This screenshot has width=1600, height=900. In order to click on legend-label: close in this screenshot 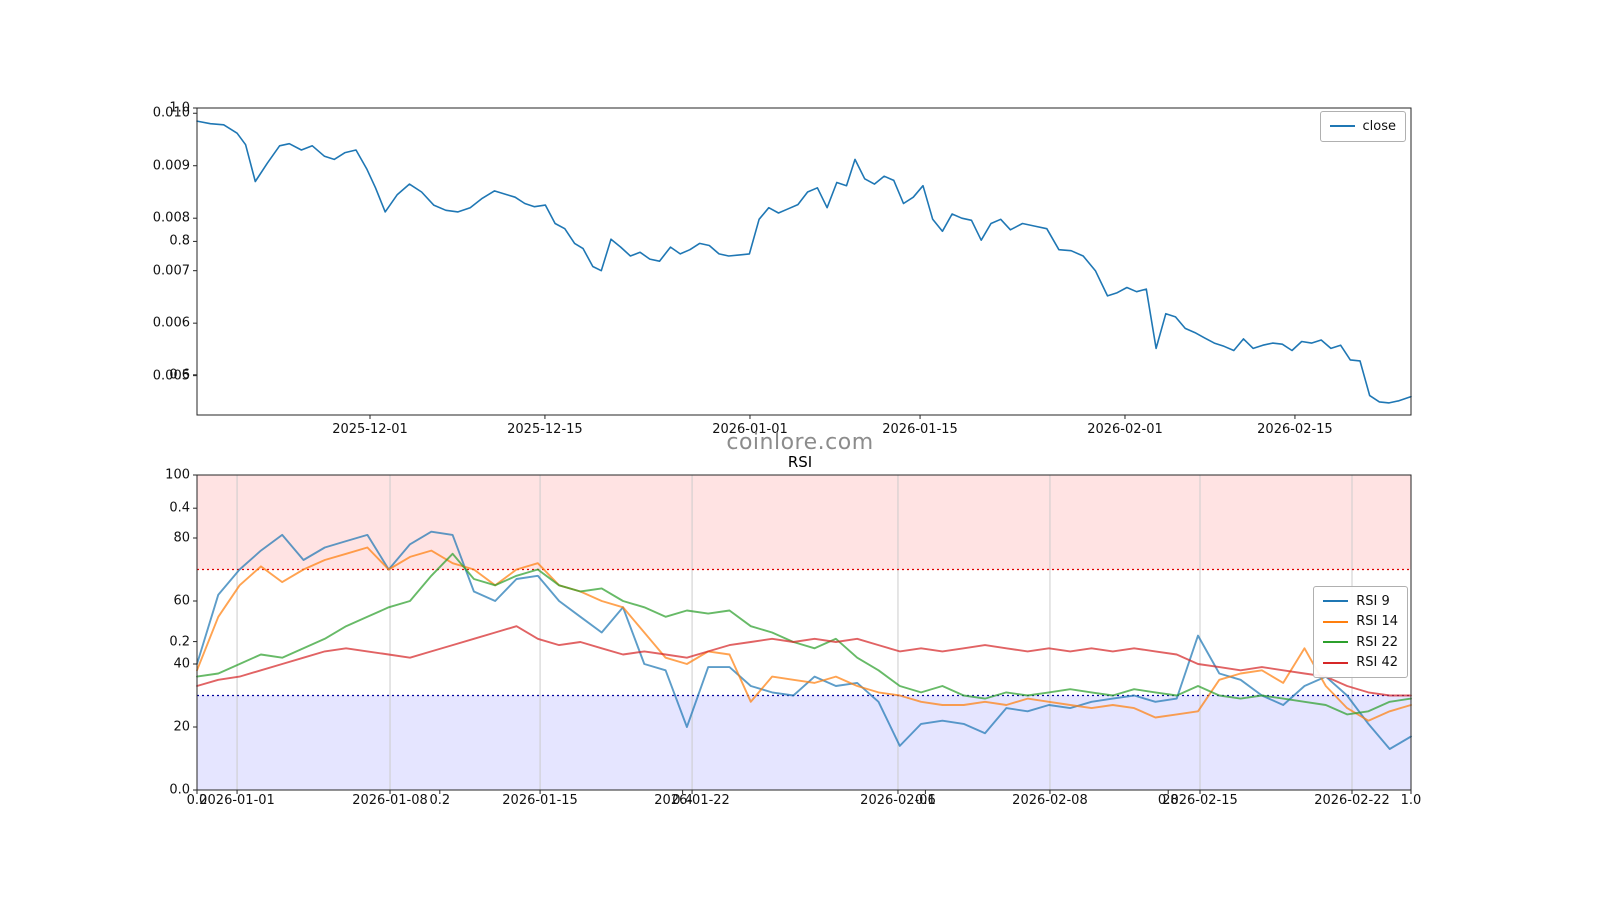, I will do `click(1379, 126)`.